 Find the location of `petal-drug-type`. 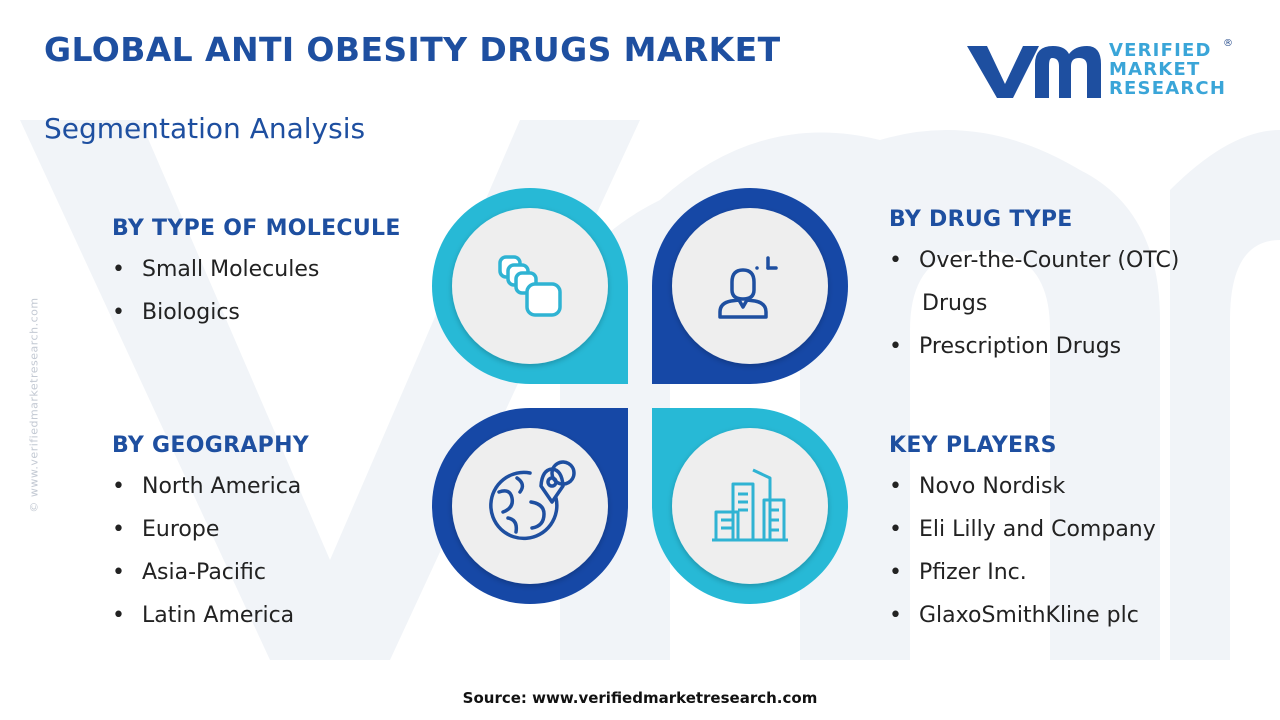

petal-drug-type is located at coordinates (750, 286).